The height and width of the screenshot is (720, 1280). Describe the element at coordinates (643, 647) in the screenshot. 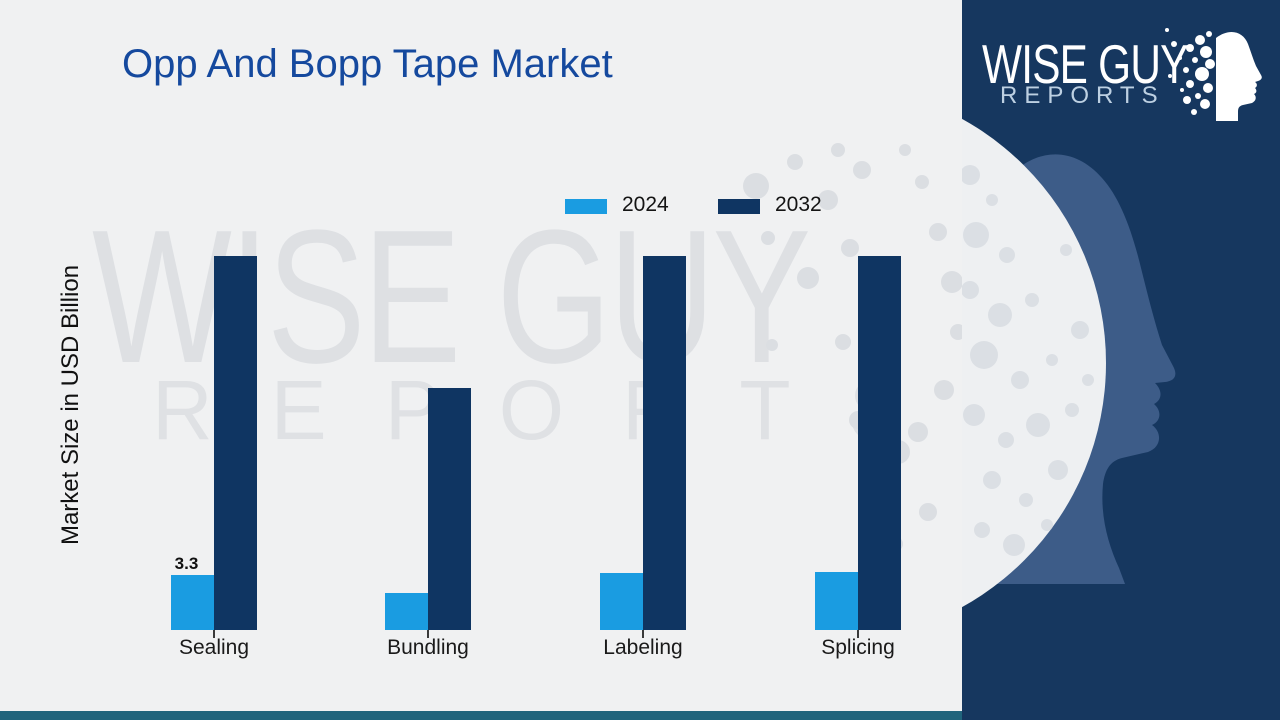

I see `category-label-labeling: Labeling` at that location.